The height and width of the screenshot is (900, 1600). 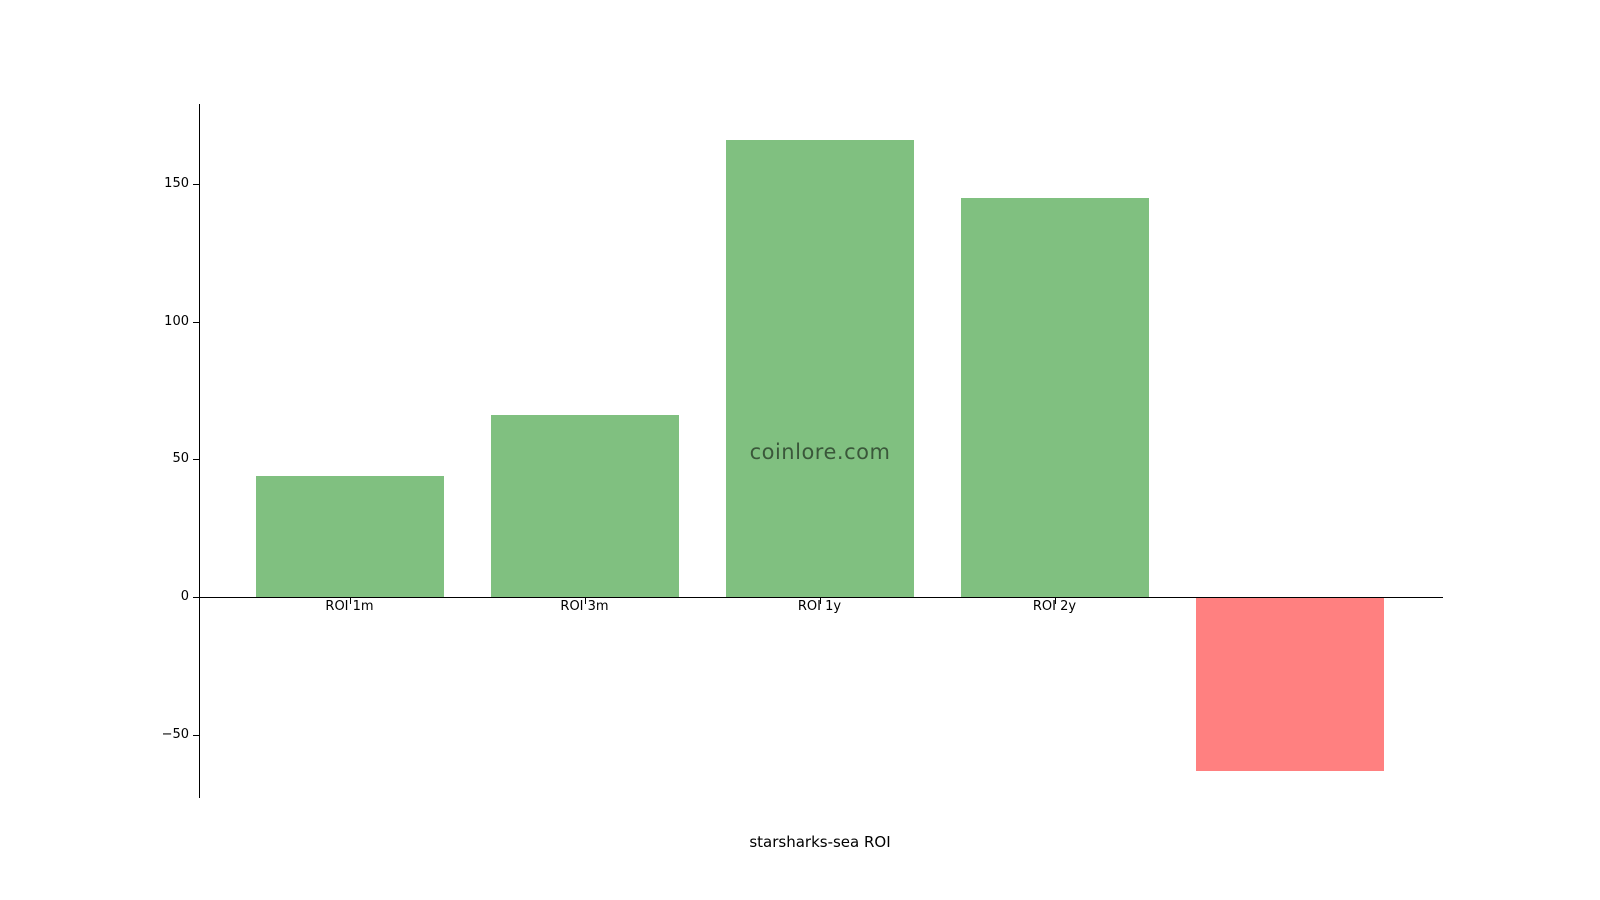 I want to click on bar-roi-1m, so click(x=349, y=536).